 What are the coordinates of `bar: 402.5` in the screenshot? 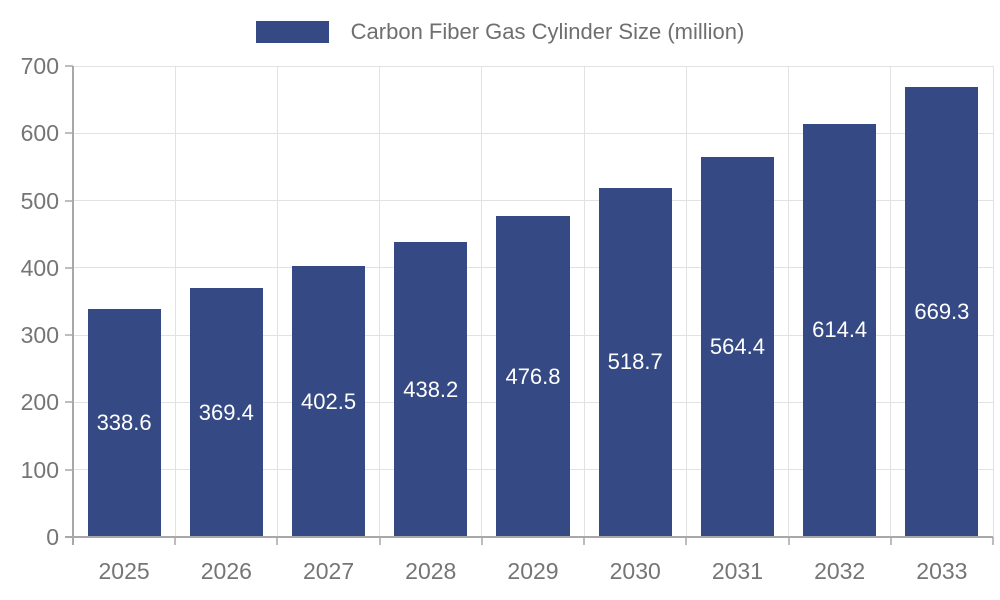 It's located at (329, 401).